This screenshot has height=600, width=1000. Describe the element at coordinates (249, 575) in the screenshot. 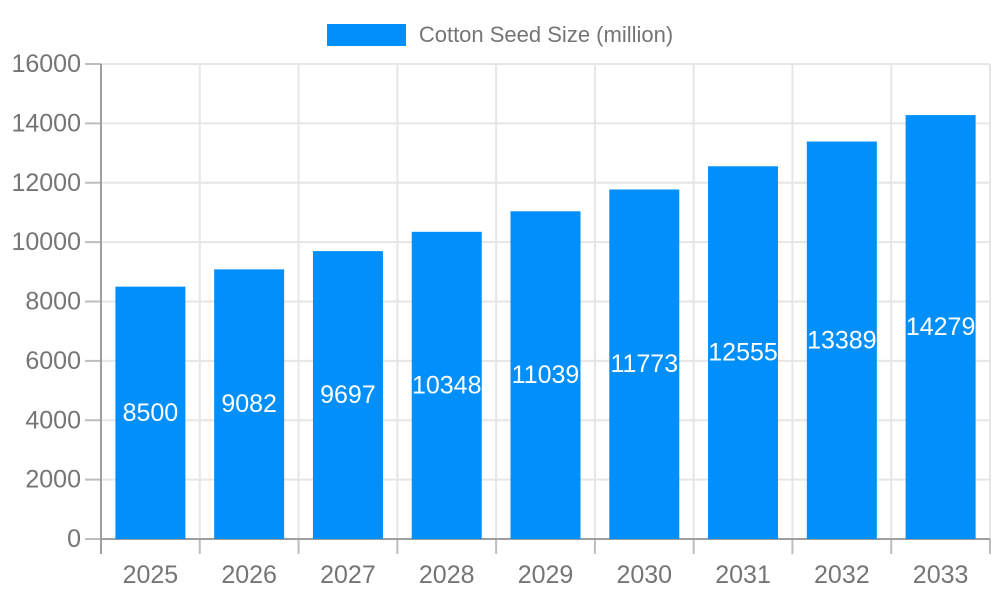

I see `x-axis-tick-label: 2026` at that location.